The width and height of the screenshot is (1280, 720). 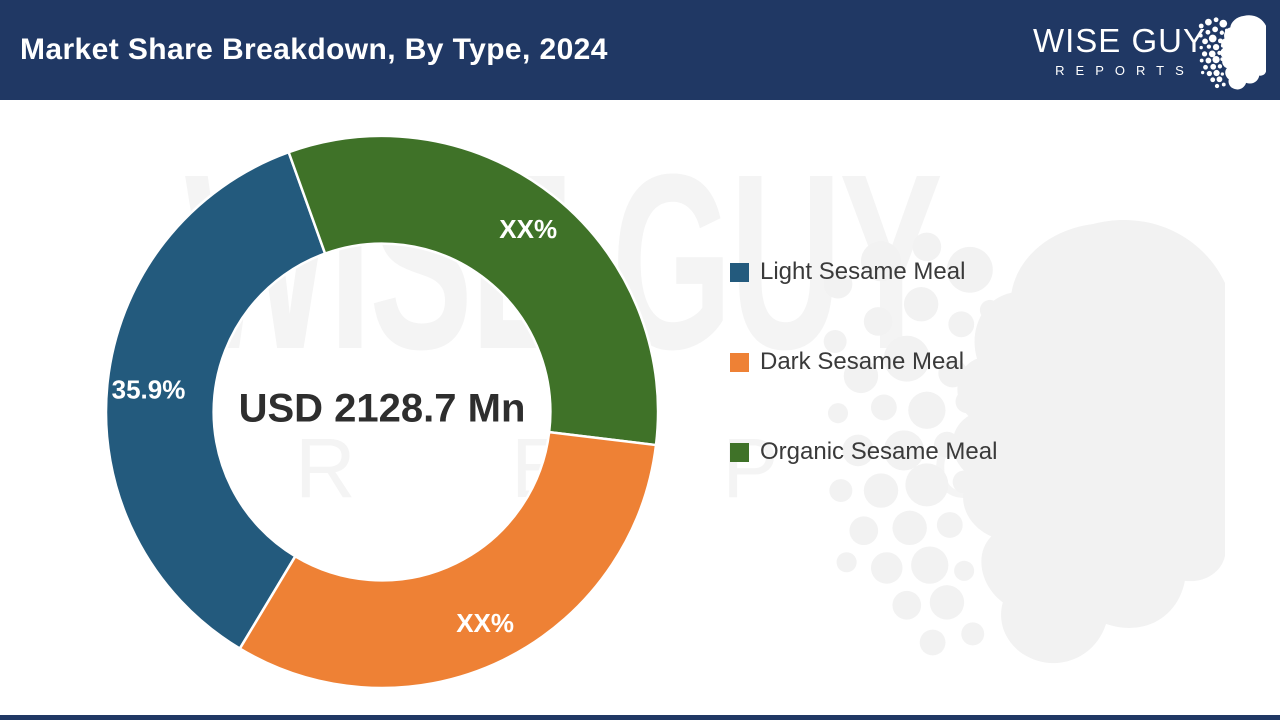 What do you see at coordinates (739, 362) in the screenshot?
I see `legend-swatch-dark-sesame-meal` at bounding box center [739, 362].